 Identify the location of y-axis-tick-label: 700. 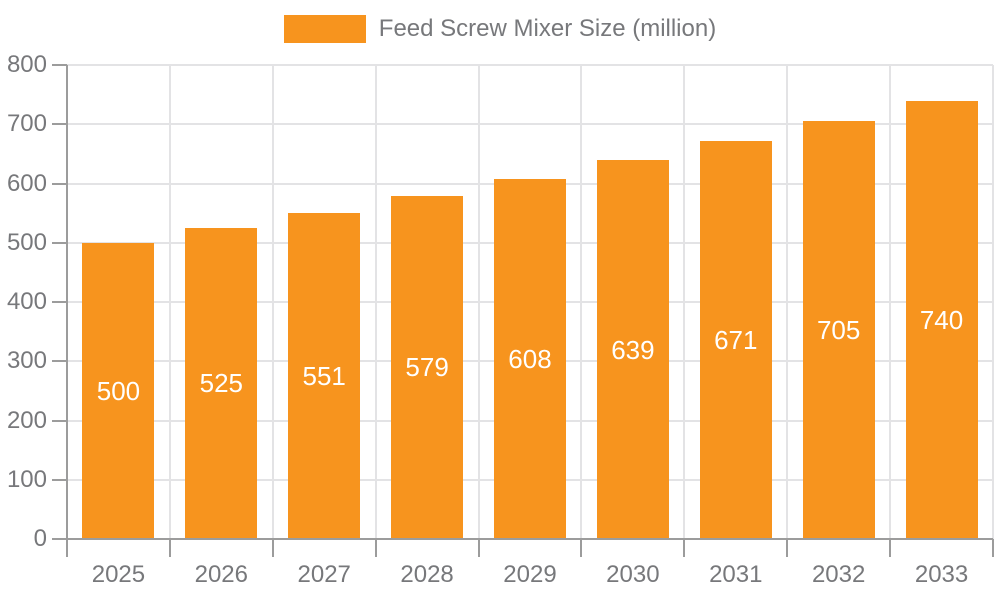
(26, 124).